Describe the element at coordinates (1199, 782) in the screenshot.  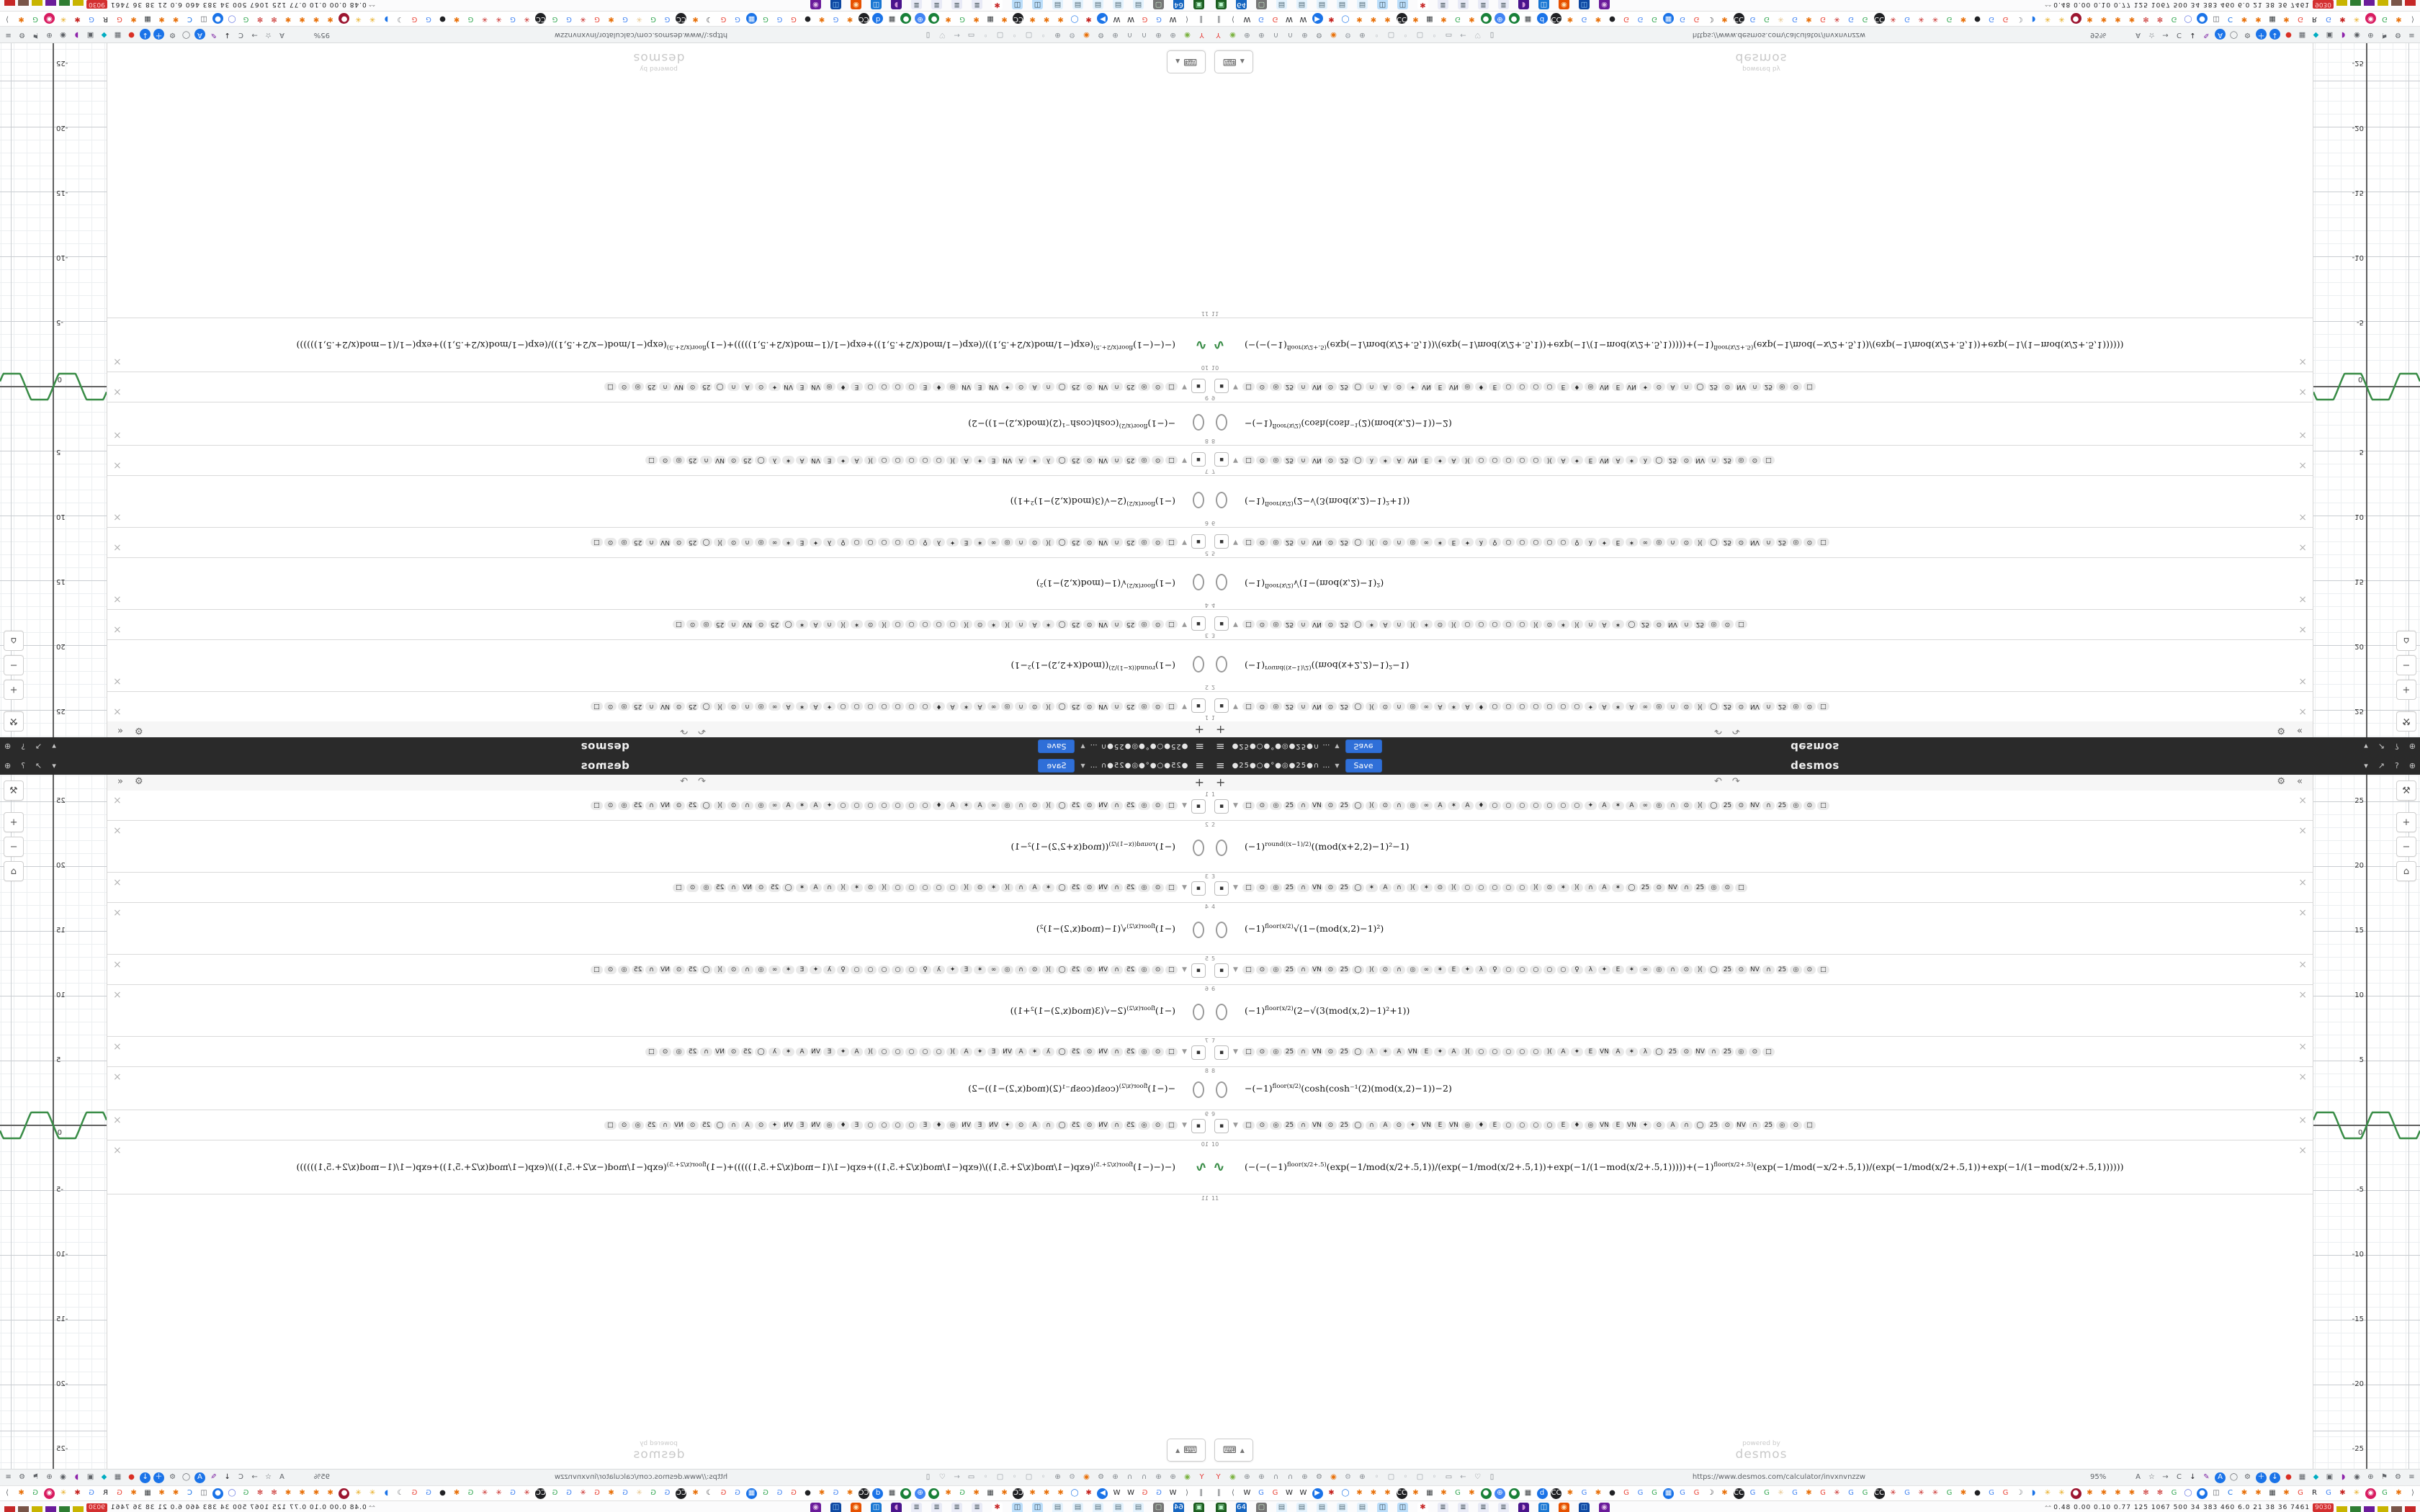
I see `add-expression-button: +` at that location.